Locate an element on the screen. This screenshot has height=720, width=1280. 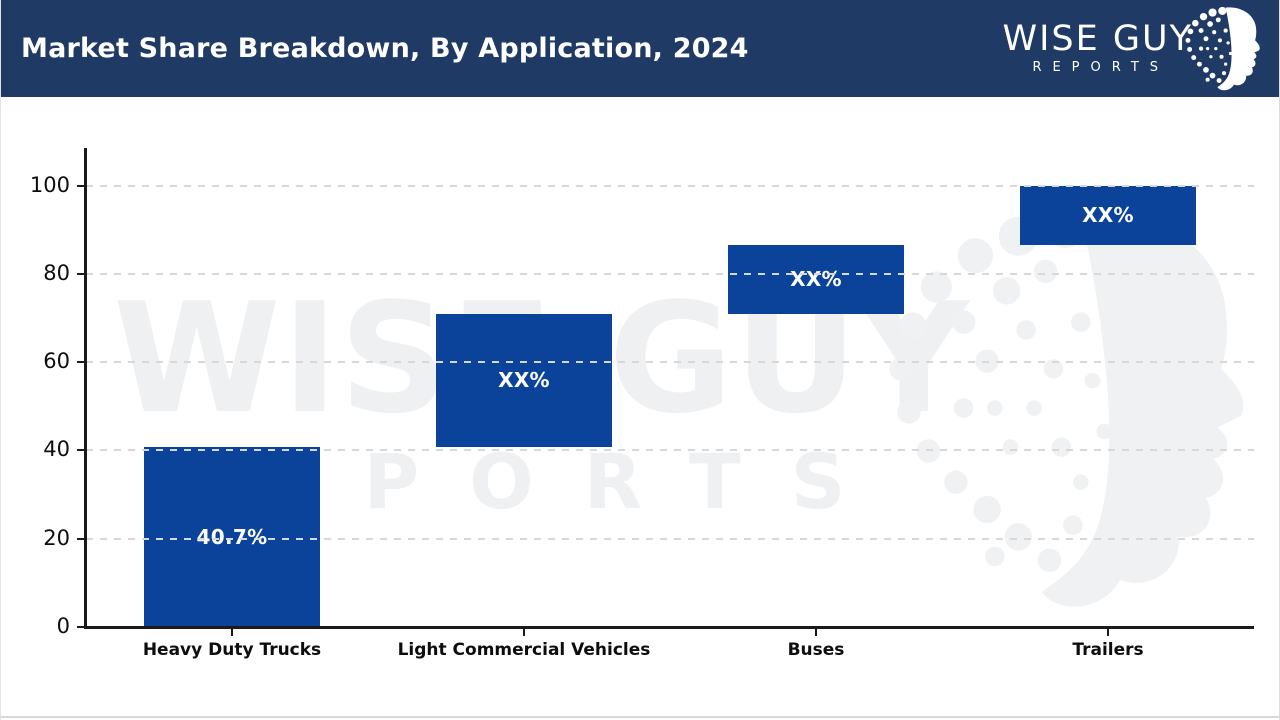
logo-subtitle: REPORTS is located at coordinates (1101, 67).